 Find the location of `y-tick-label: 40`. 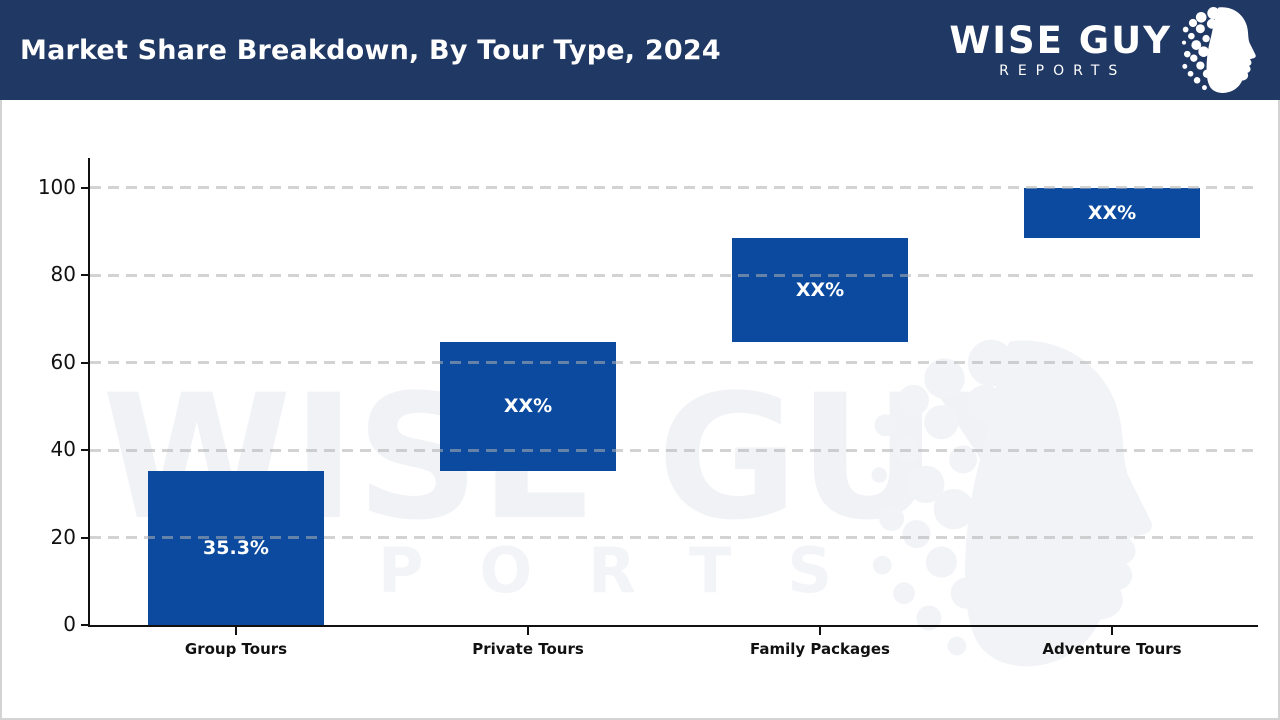

y-tick-label: 40 is located at coordinates (63, 449).